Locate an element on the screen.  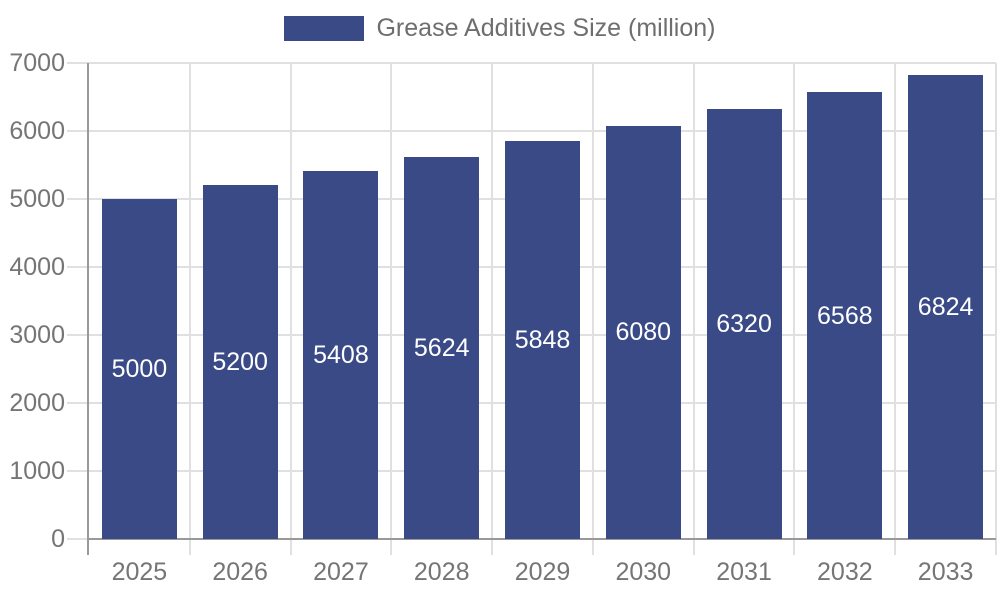
x-axis-tick-label: 2026 is located at coordinates (240, 572).